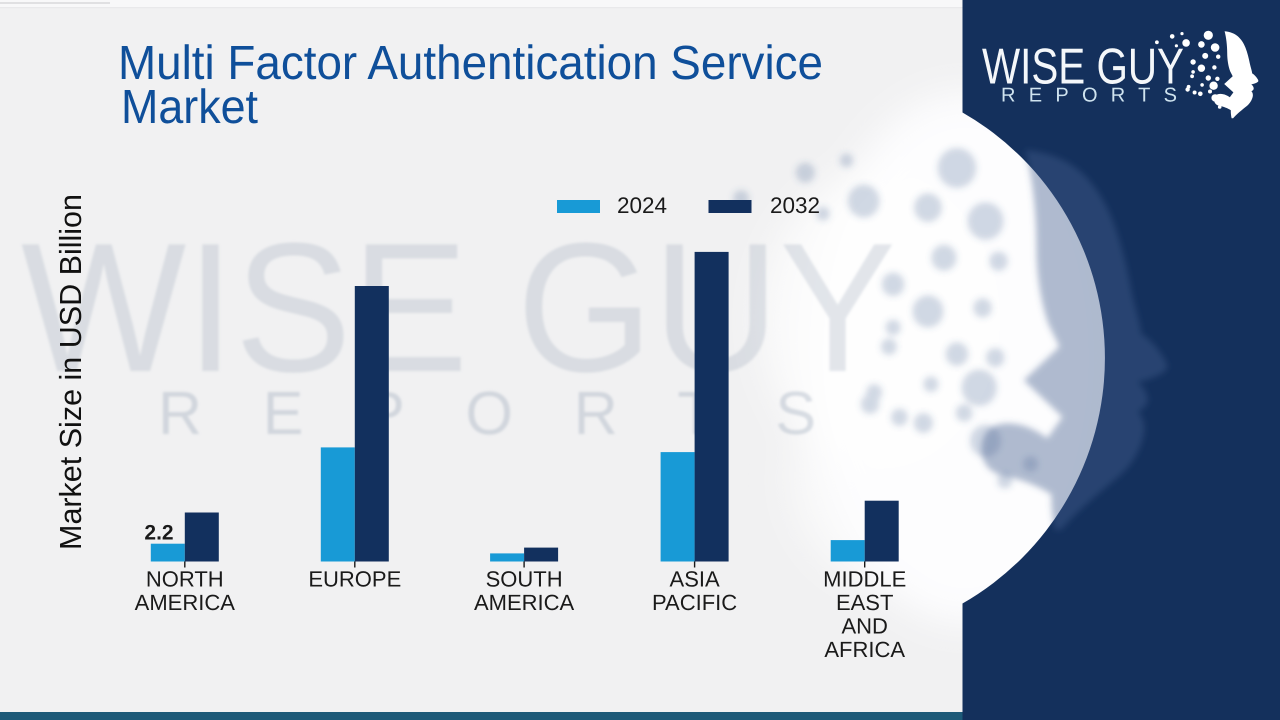 This screenshot has height=720, width=1280. Describe the element at coordinates (864, 649) in the screenshot. I see `svg-text: AFRICA` at that location.